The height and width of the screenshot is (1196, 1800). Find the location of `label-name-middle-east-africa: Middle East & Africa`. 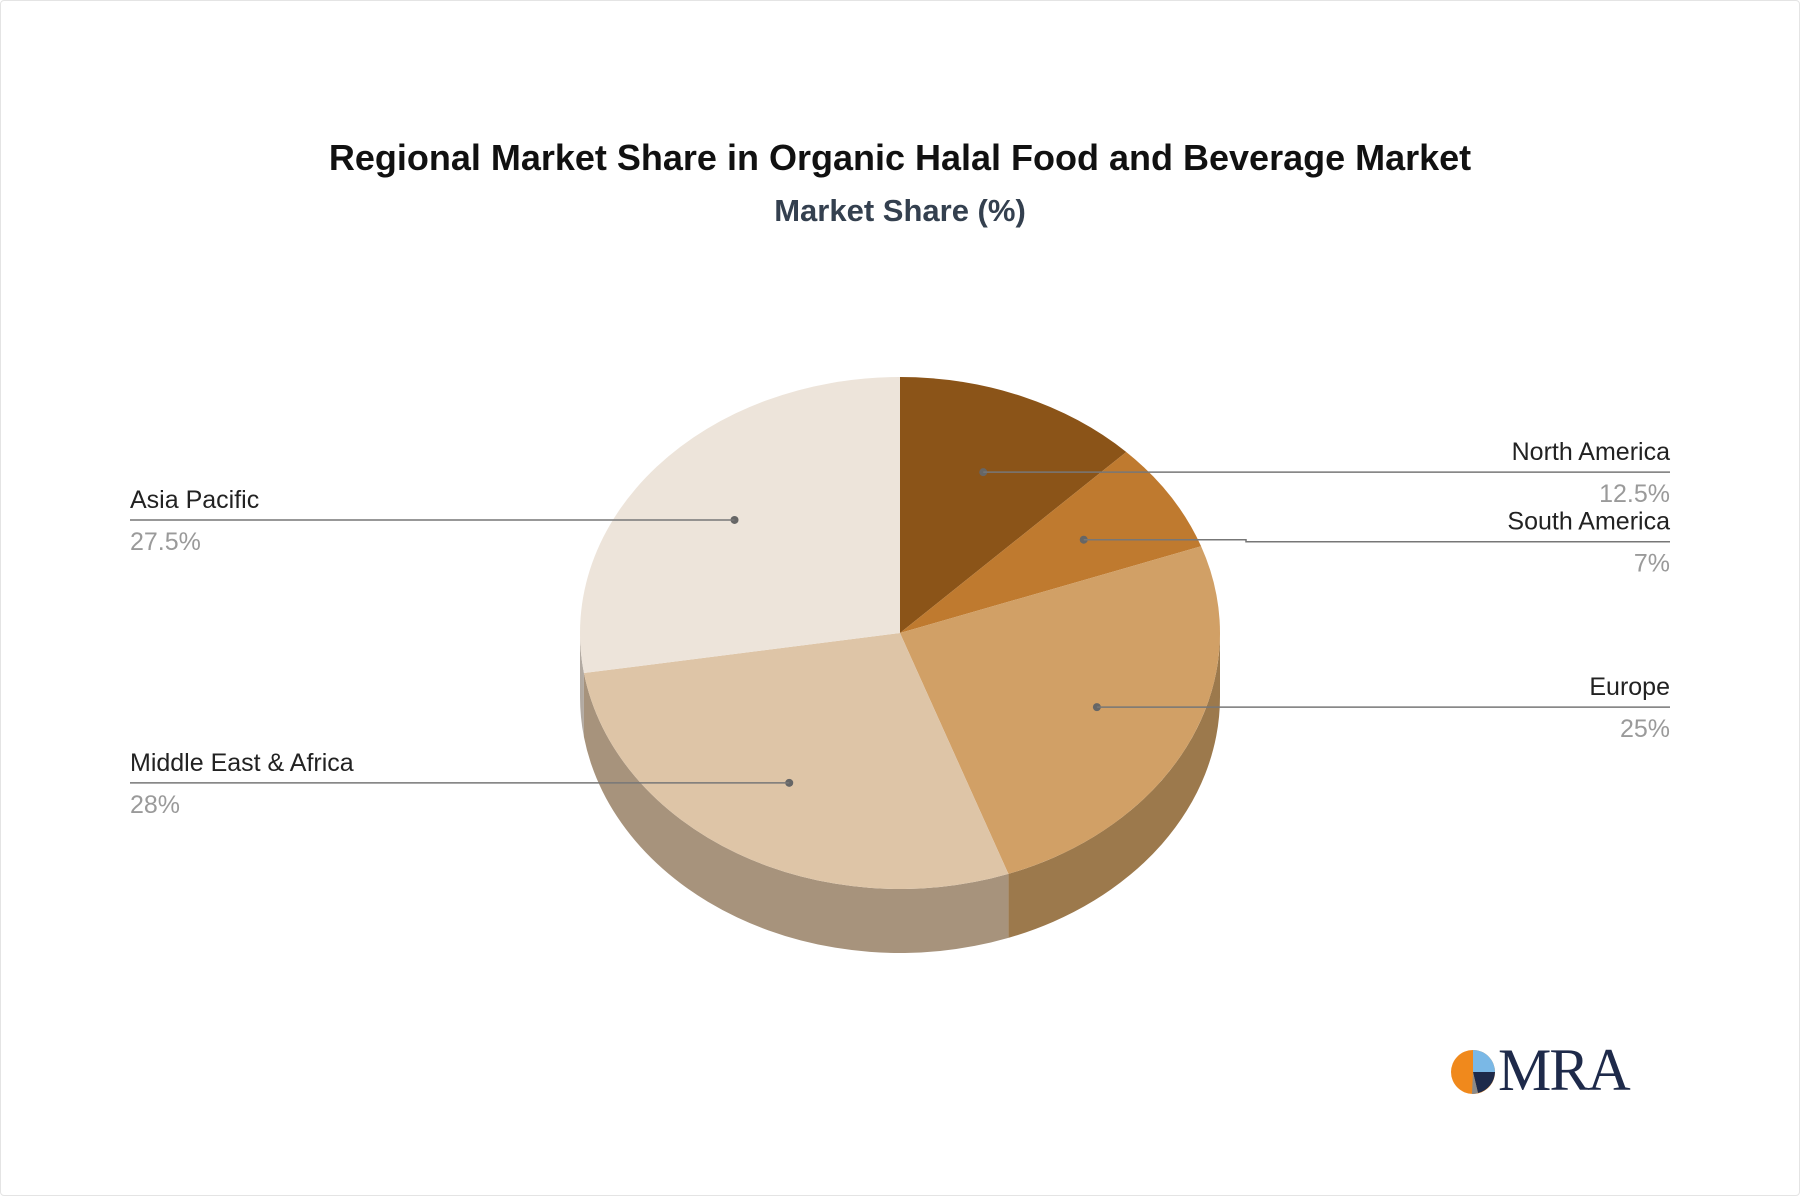

label-name-middle-east-africa: Middle East & Africa is located at coordinates (242, 763).